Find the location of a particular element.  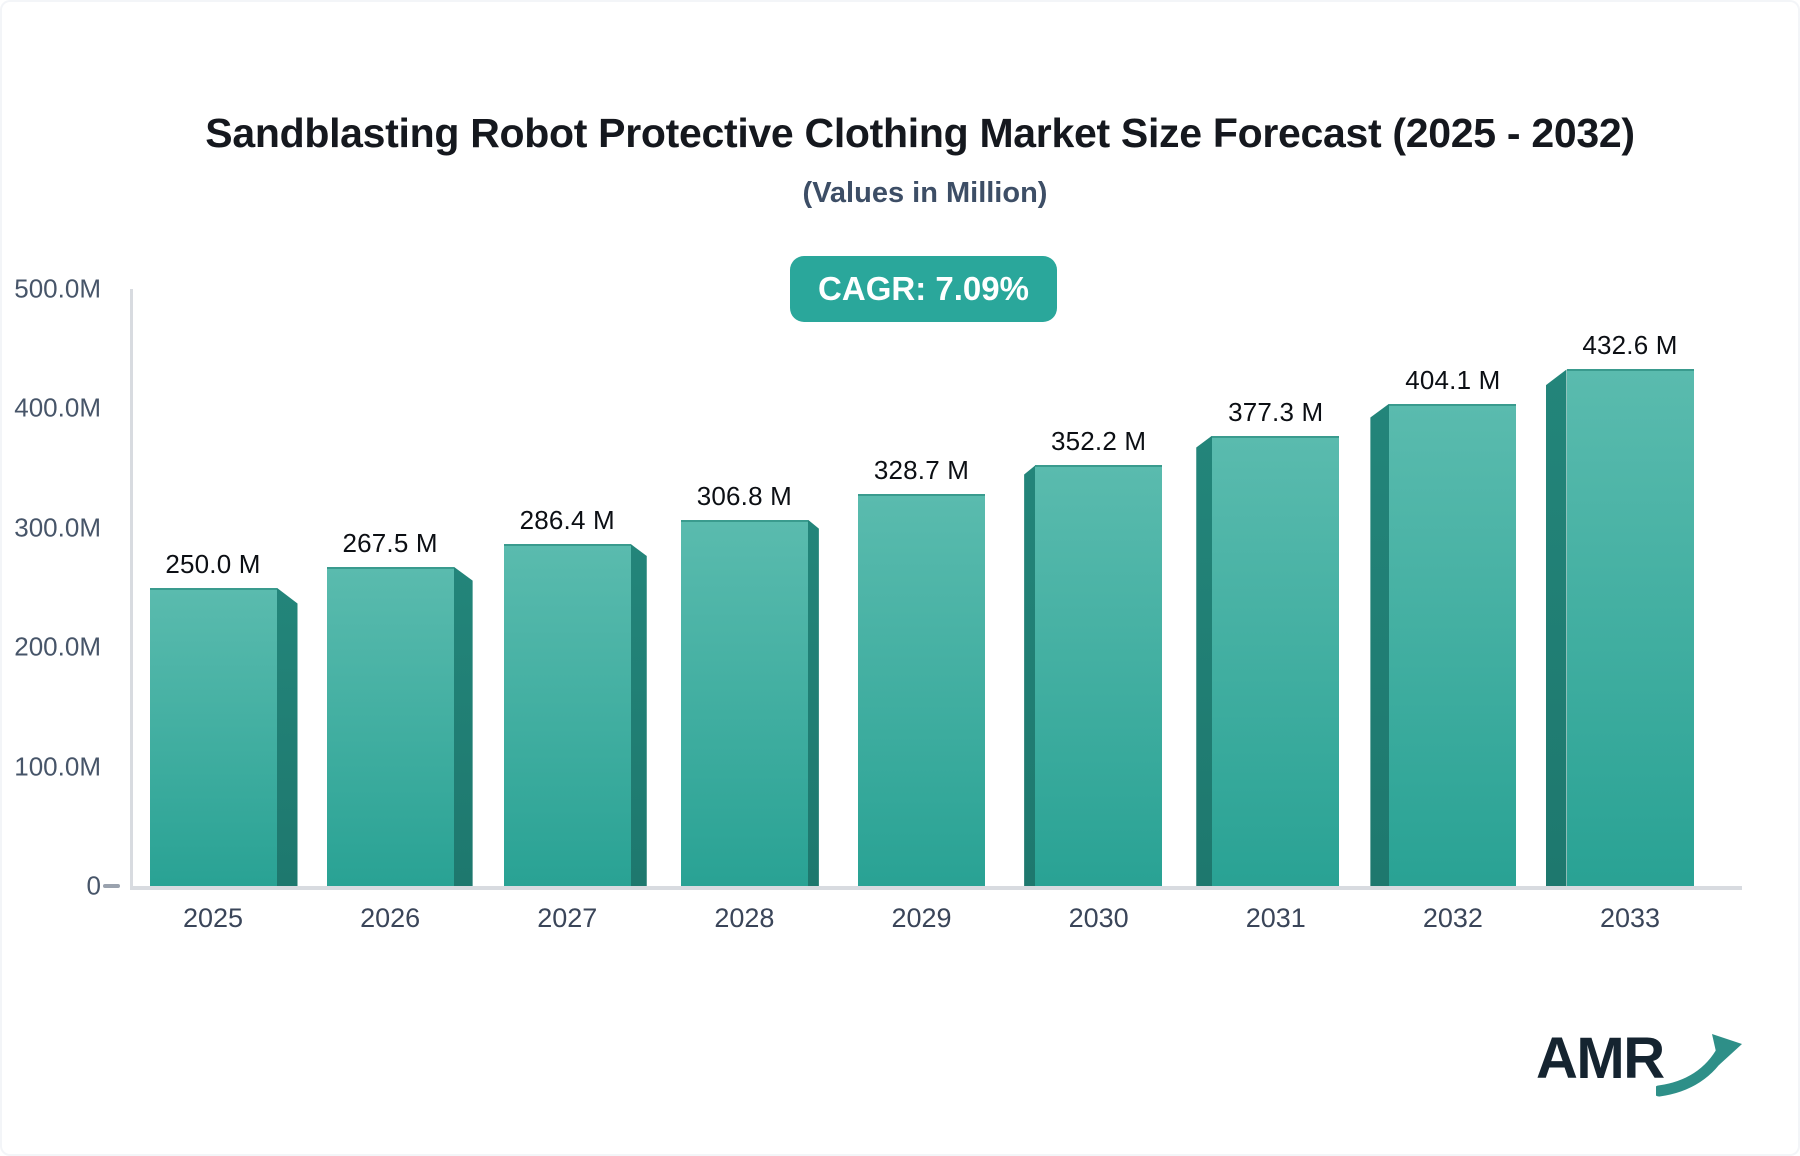

amr-logo: AMR is located at coordinates (1640, 1064).